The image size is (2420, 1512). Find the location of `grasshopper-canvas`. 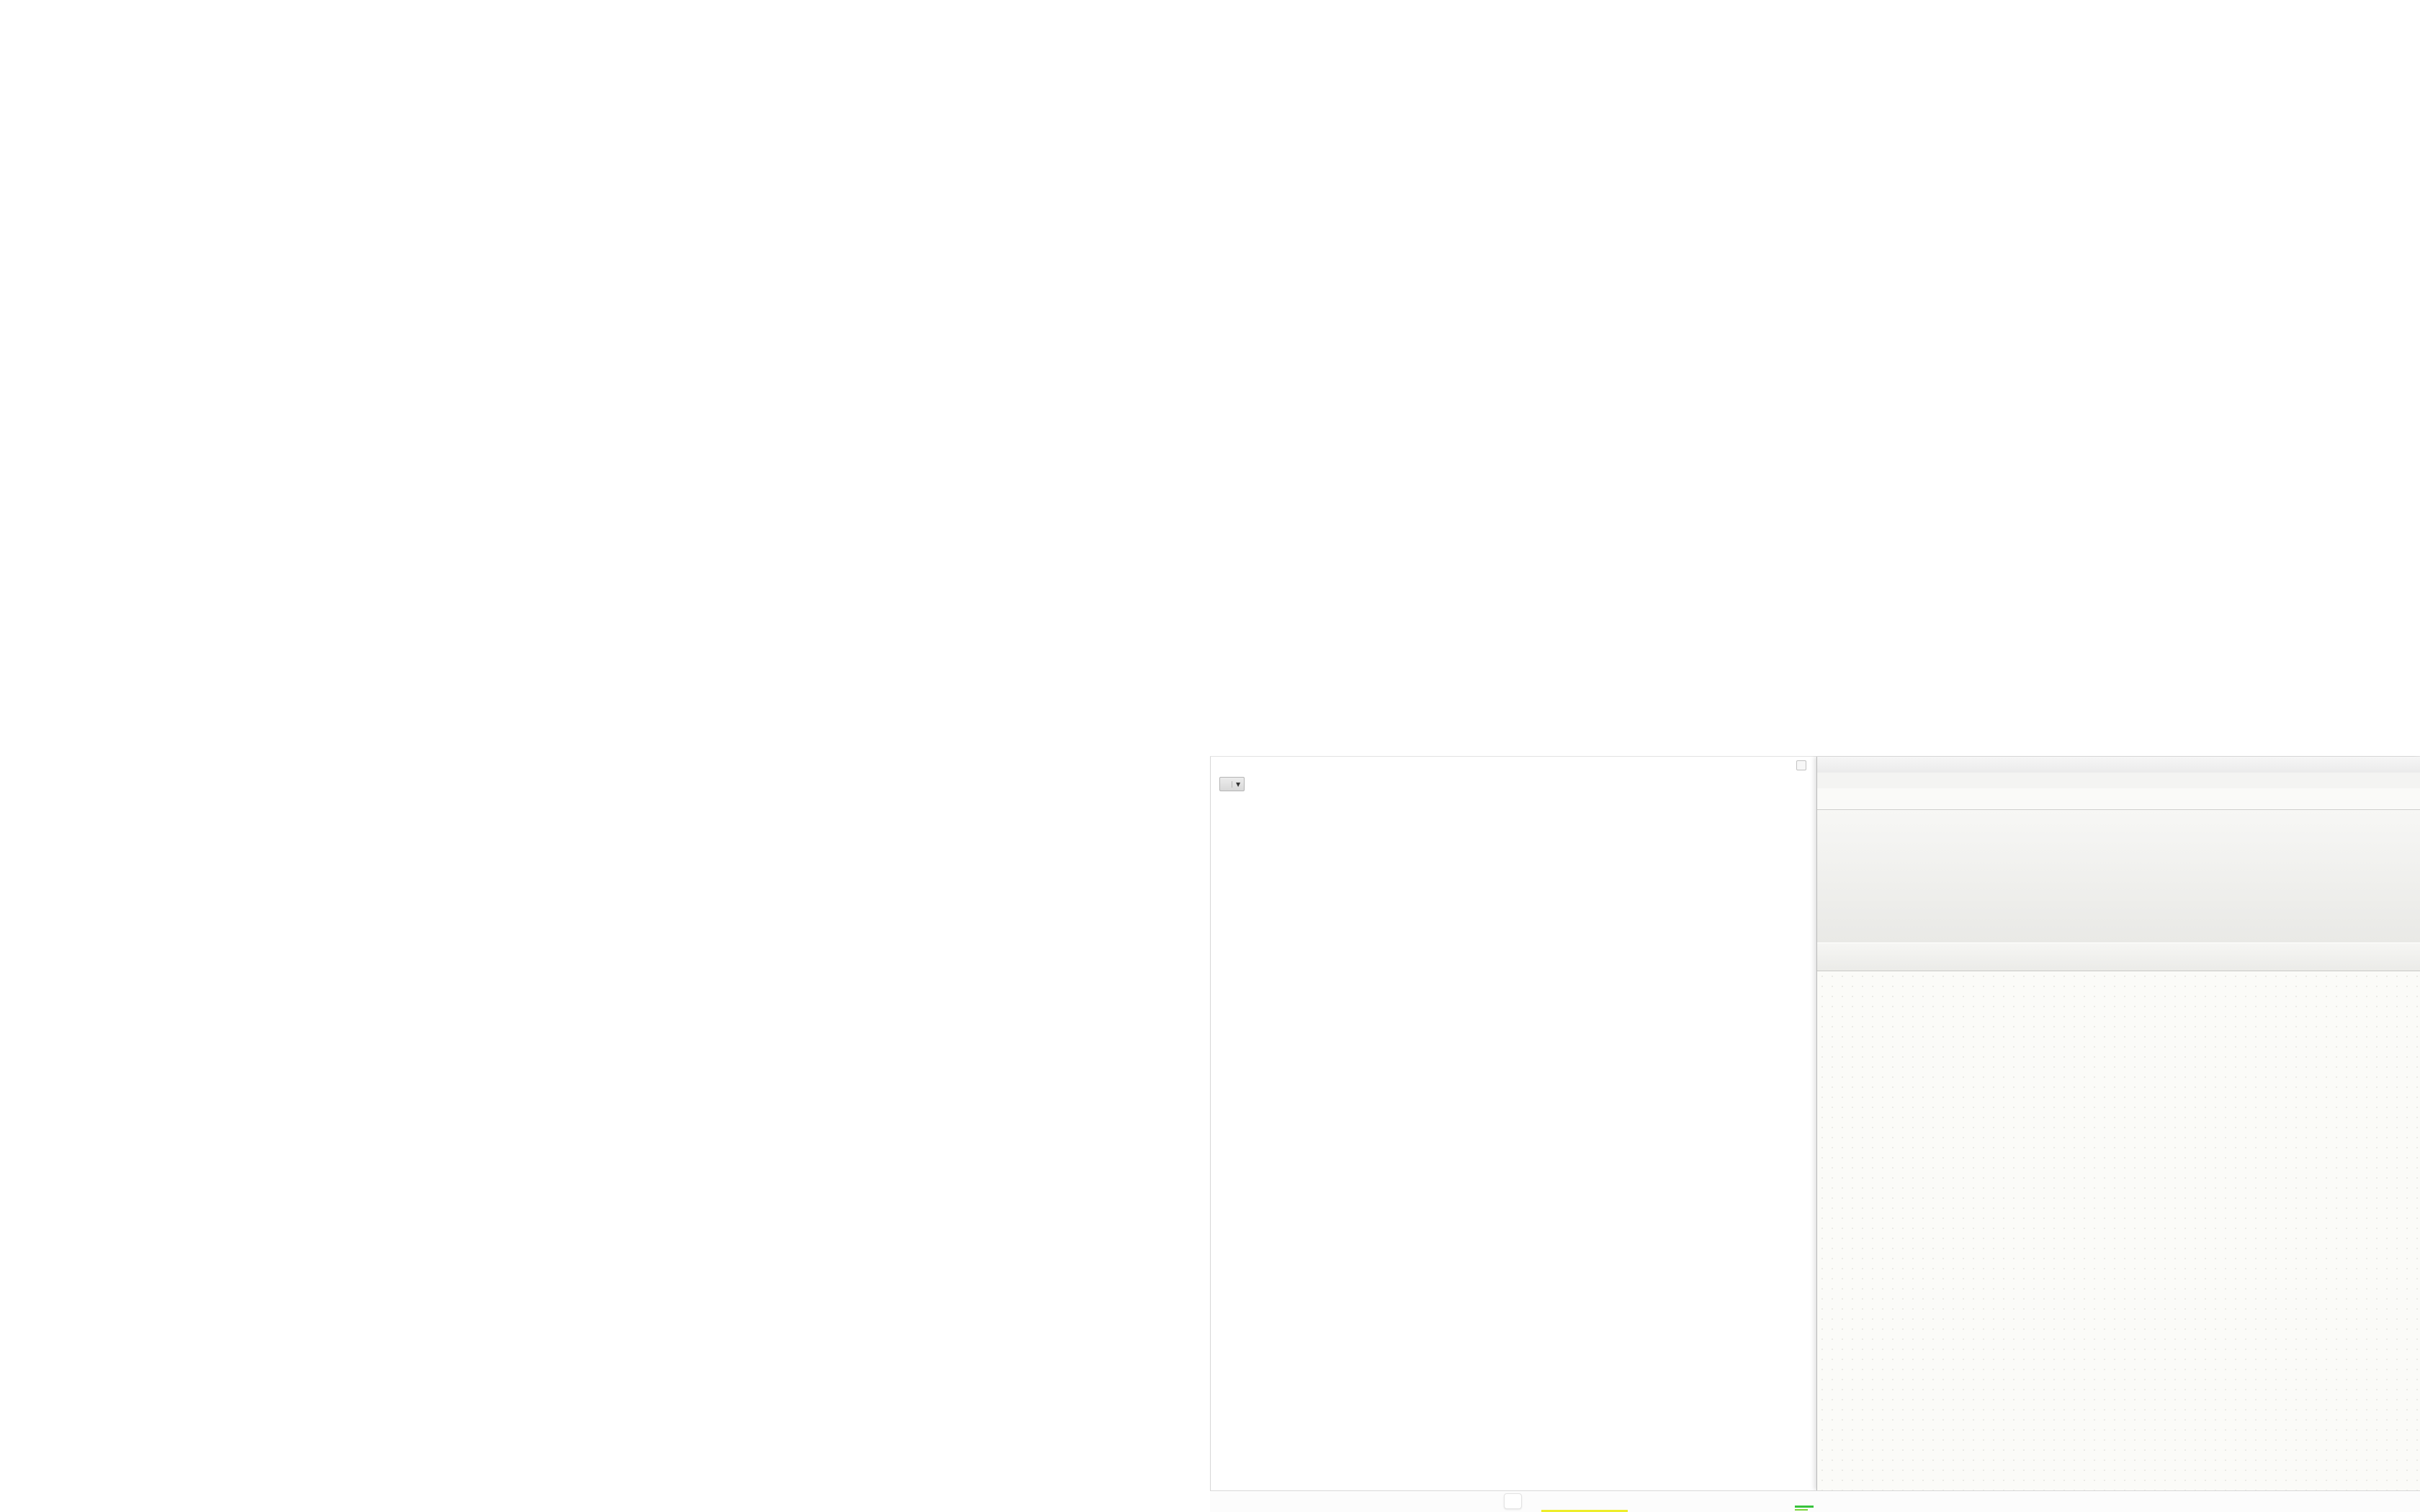

grasshopper-canvas is located at coordinates (2118, 1230).